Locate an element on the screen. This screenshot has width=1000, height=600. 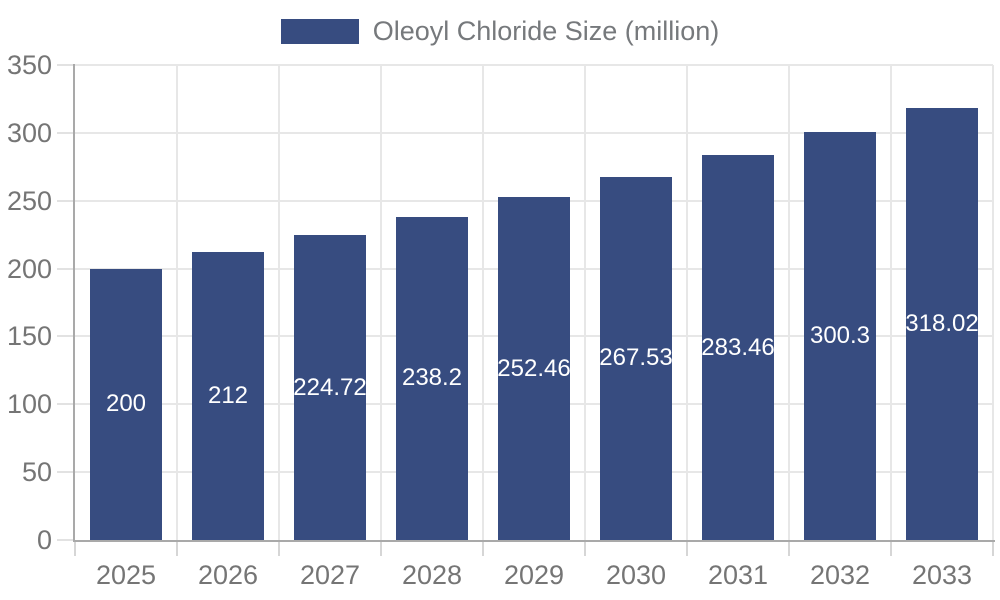
y-axis-tick-label: 150 is located at coordinates (29, 336).